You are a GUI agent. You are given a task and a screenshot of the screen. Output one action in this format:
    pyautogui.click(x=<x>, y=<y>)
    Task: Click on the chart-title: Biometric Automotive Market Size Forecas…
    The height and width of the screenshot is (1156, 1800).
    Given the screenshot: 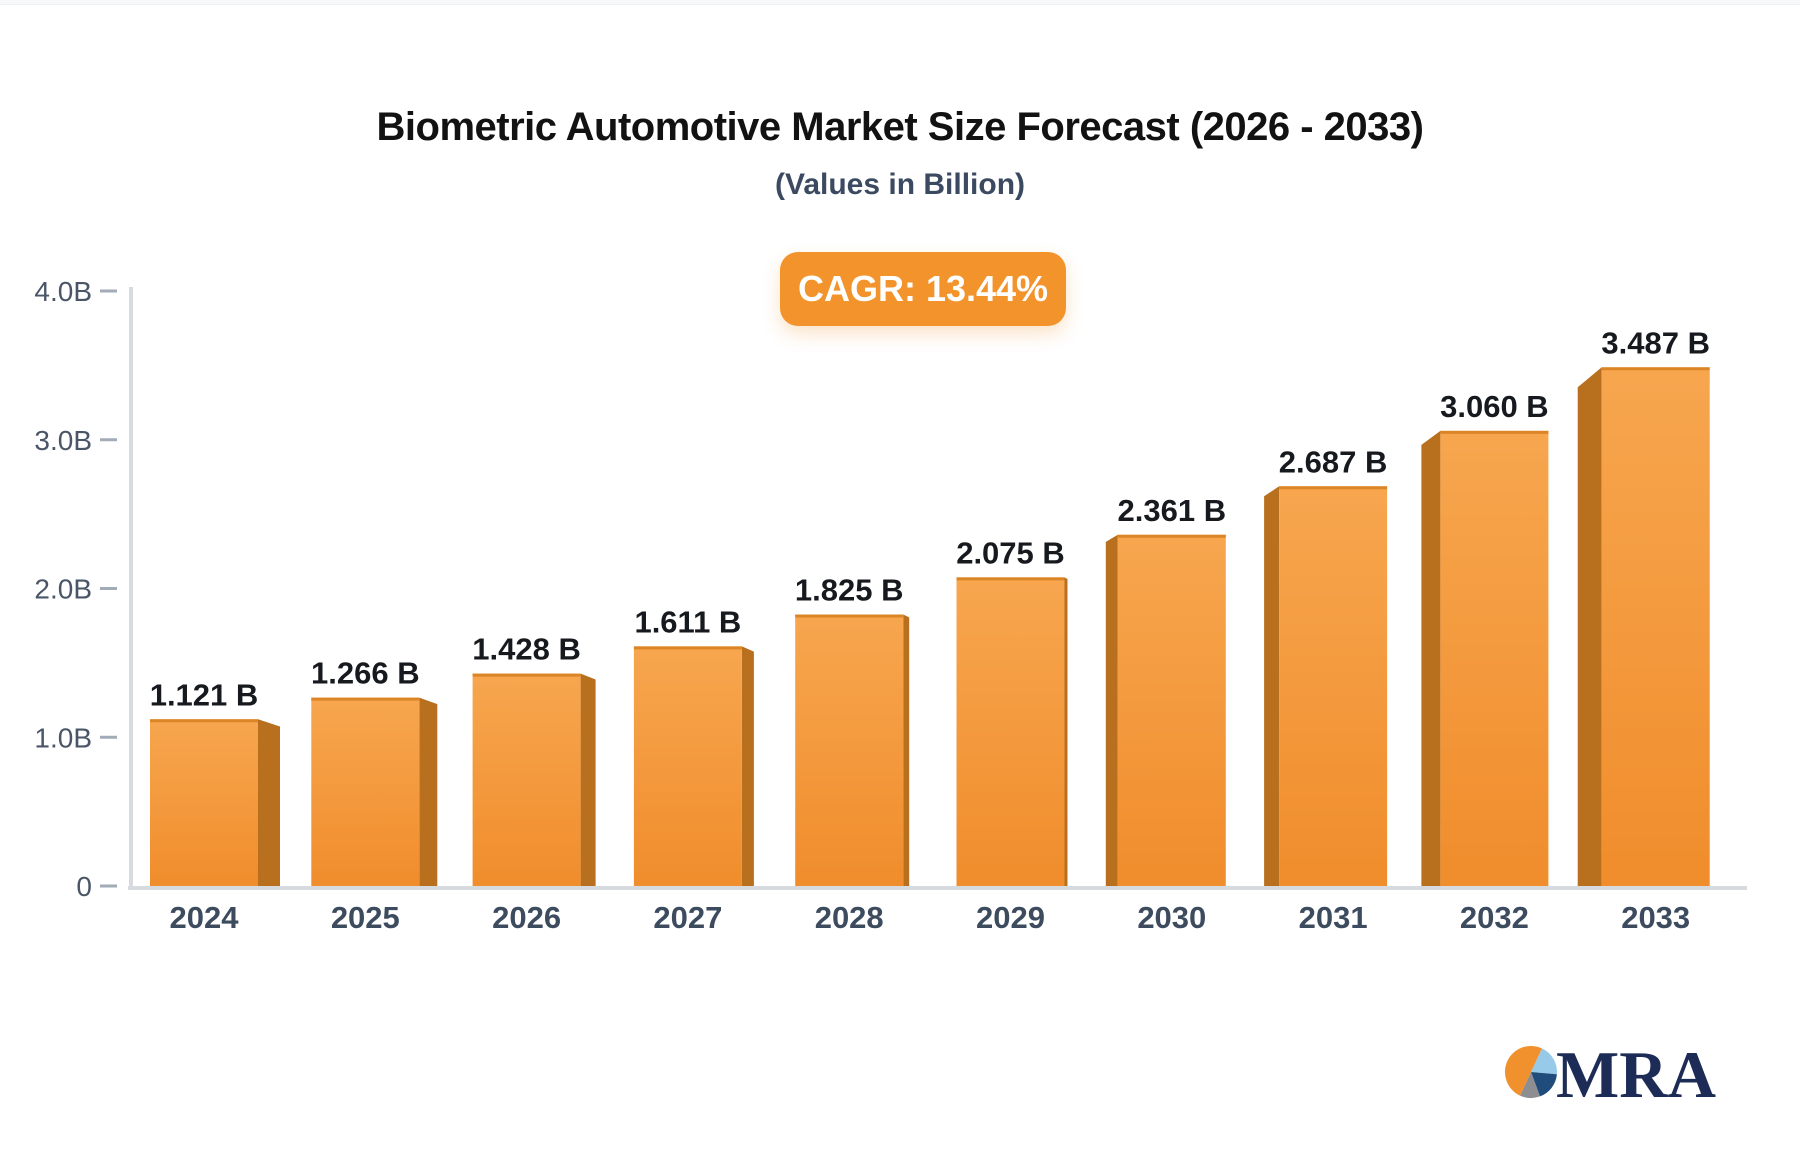 What is the action you would take?
    pyautogui.click(x=900, y=127)
    